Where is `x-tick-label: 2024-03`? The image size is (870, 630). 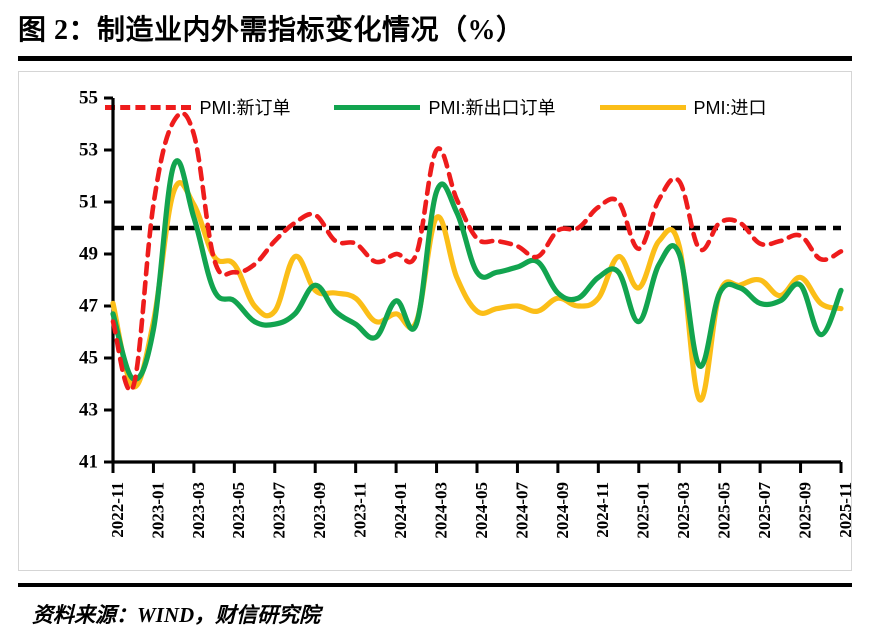 x-tick-label: 2024-03 is located at coordinates (440, 510).